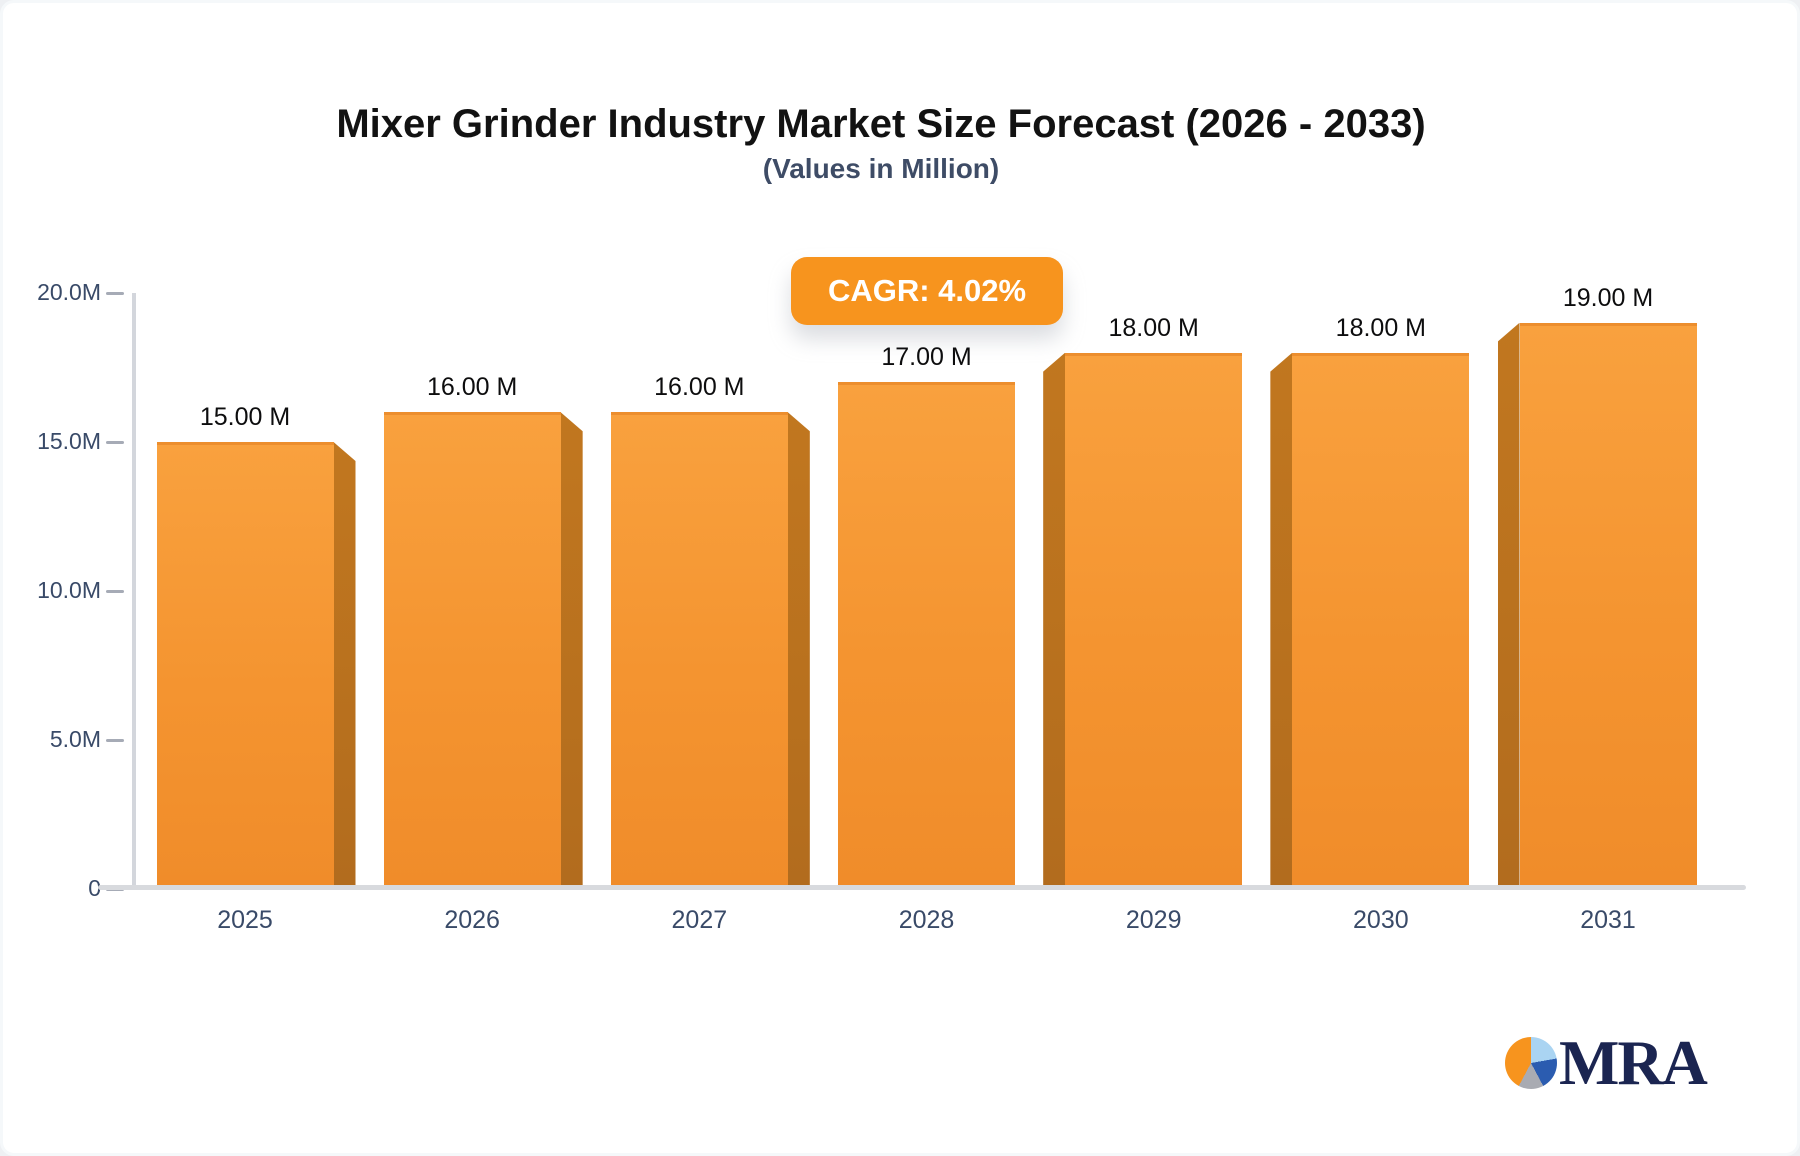 Image resolution: width=1800 pixels, height=1156 pixels. Describe the element at coordinates (134, 591) in the screenshot. I see `y-axis-line` at that location.